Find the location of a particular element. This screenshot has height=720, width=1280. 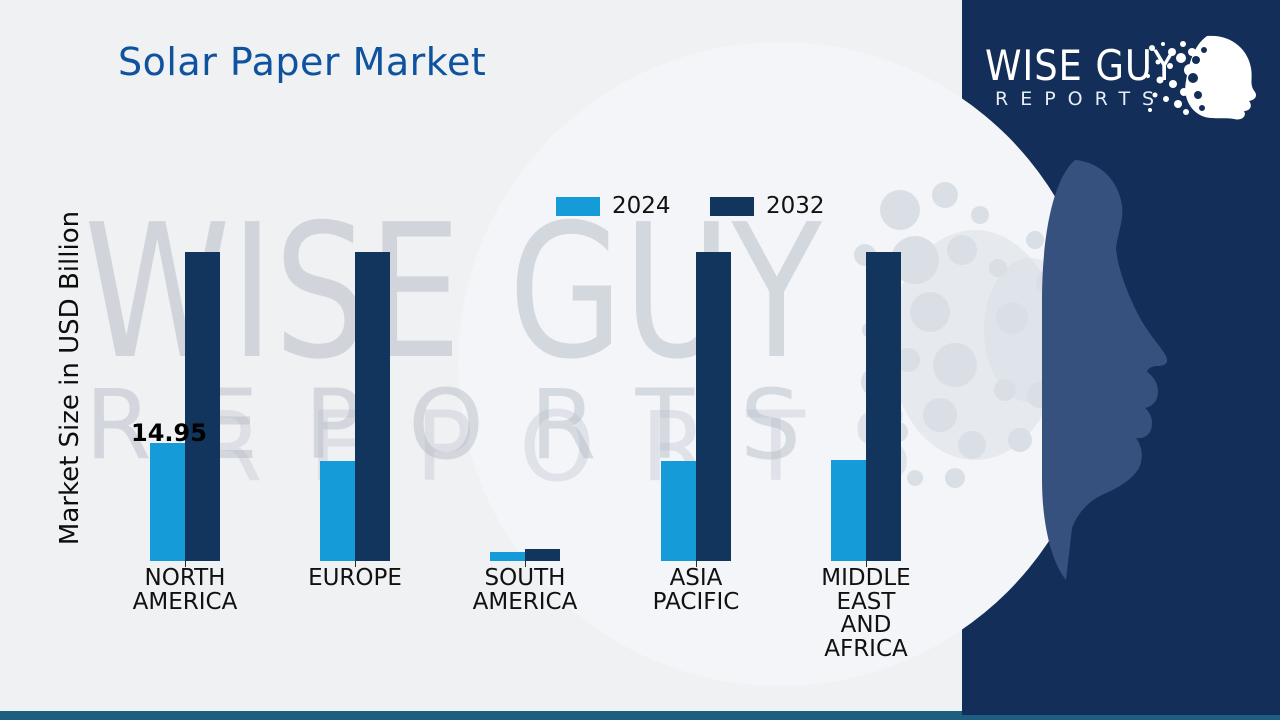

bar-2024-asia-pacific is located at coordinates (678, 511).